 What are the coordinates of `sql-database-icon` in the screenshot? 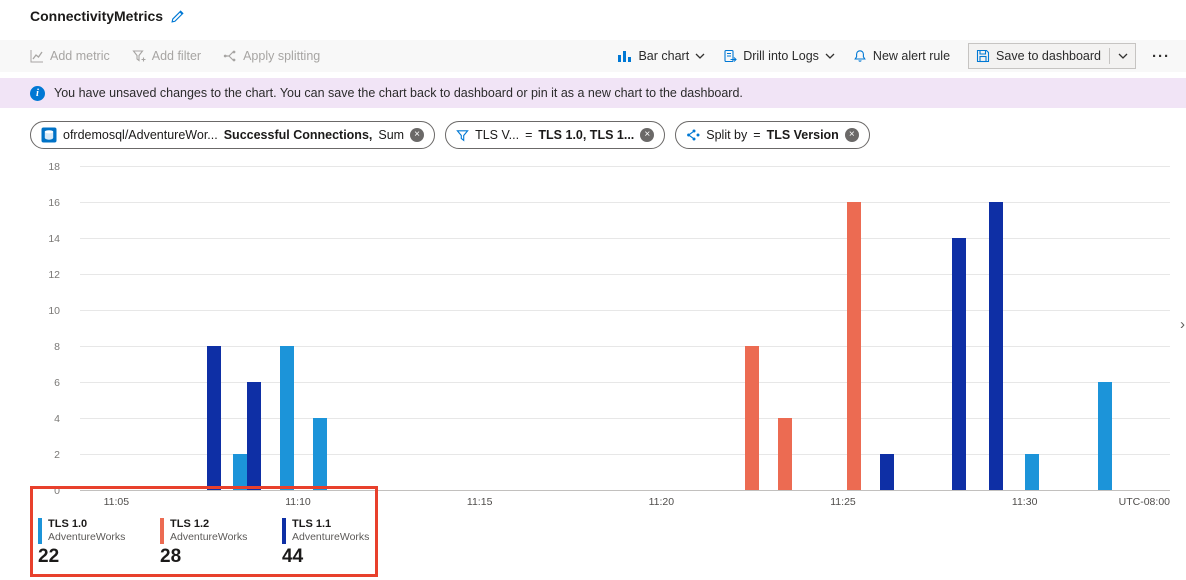 It's located at (49, 135).